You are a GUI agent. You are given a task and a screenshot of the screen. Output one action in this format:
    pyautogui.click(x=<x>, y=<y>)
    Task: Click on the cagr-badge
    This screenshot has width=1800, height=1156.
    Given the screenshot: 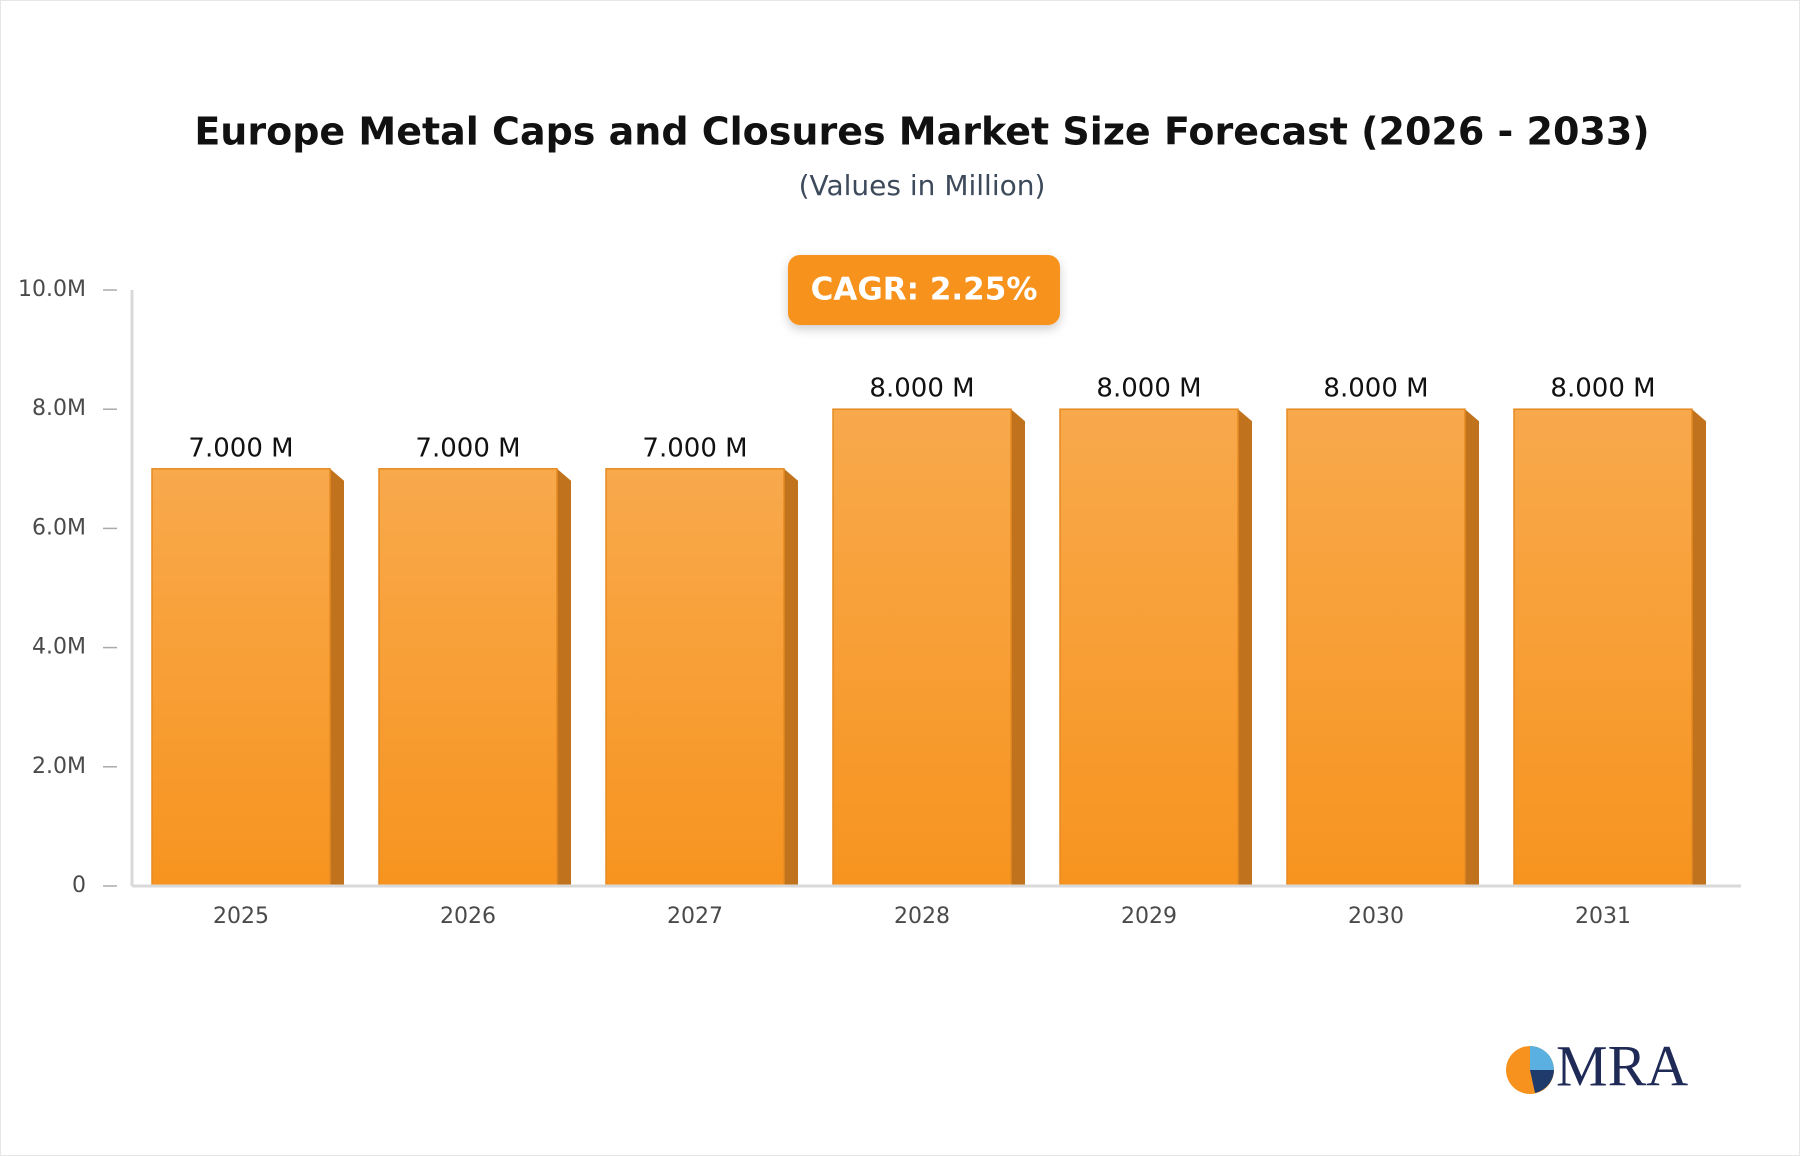 What is the action you would take?
    pyautogui.click(x=924, y=290)
    